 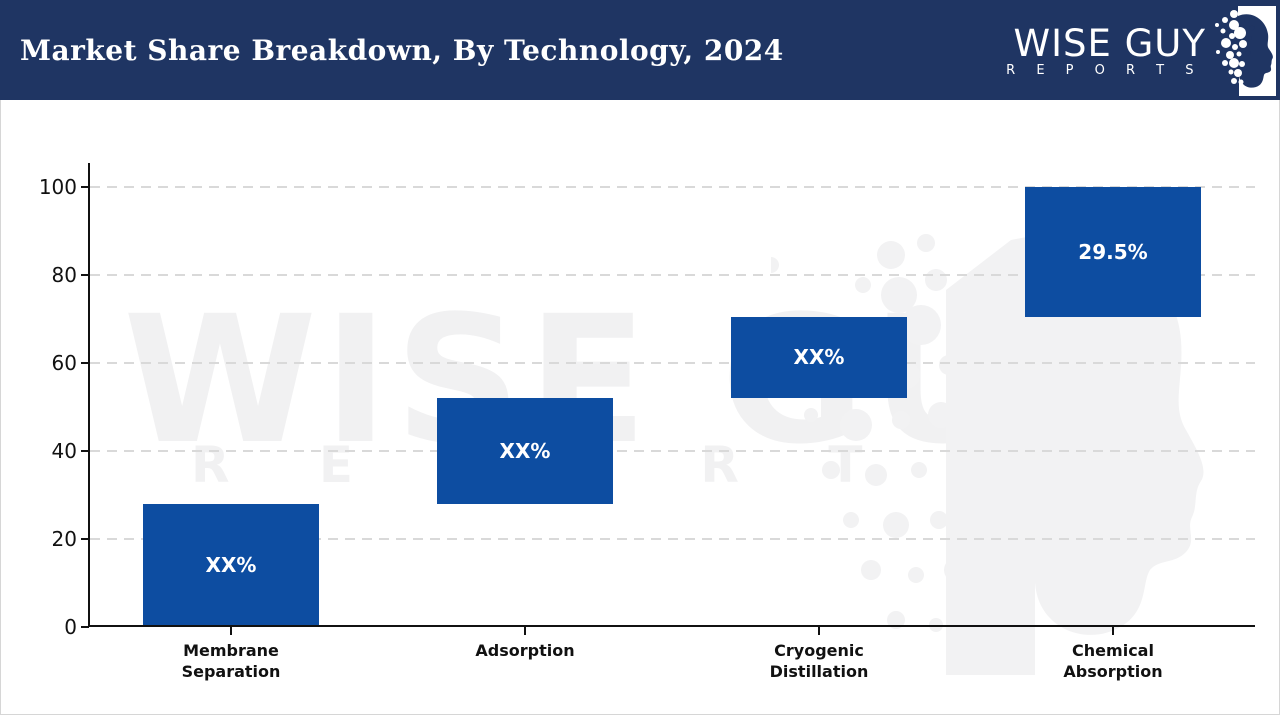 I want to click on x-tick-cryogenic-distillation, so click(x=819, y=631).